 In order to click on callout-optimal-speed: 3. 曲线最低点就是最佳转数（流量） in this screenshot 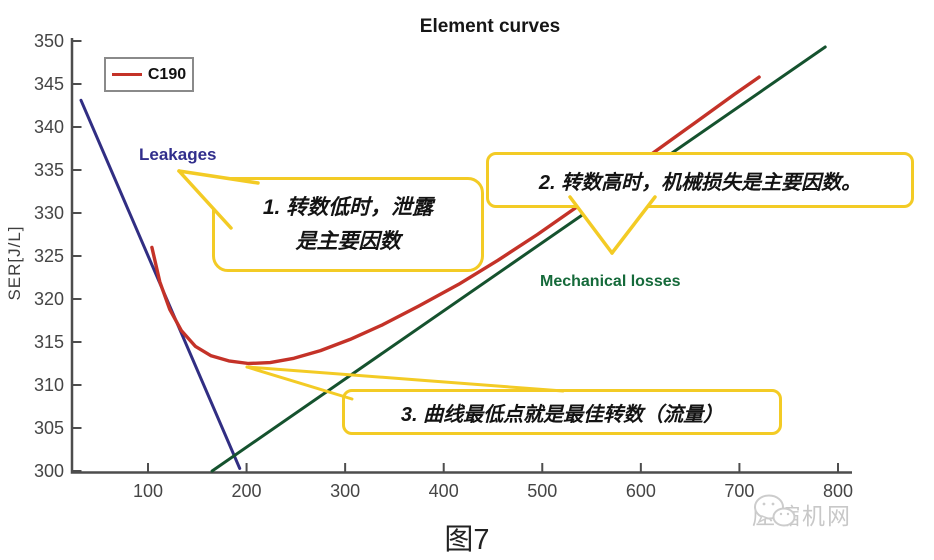, I will do `click(562, 412)`.